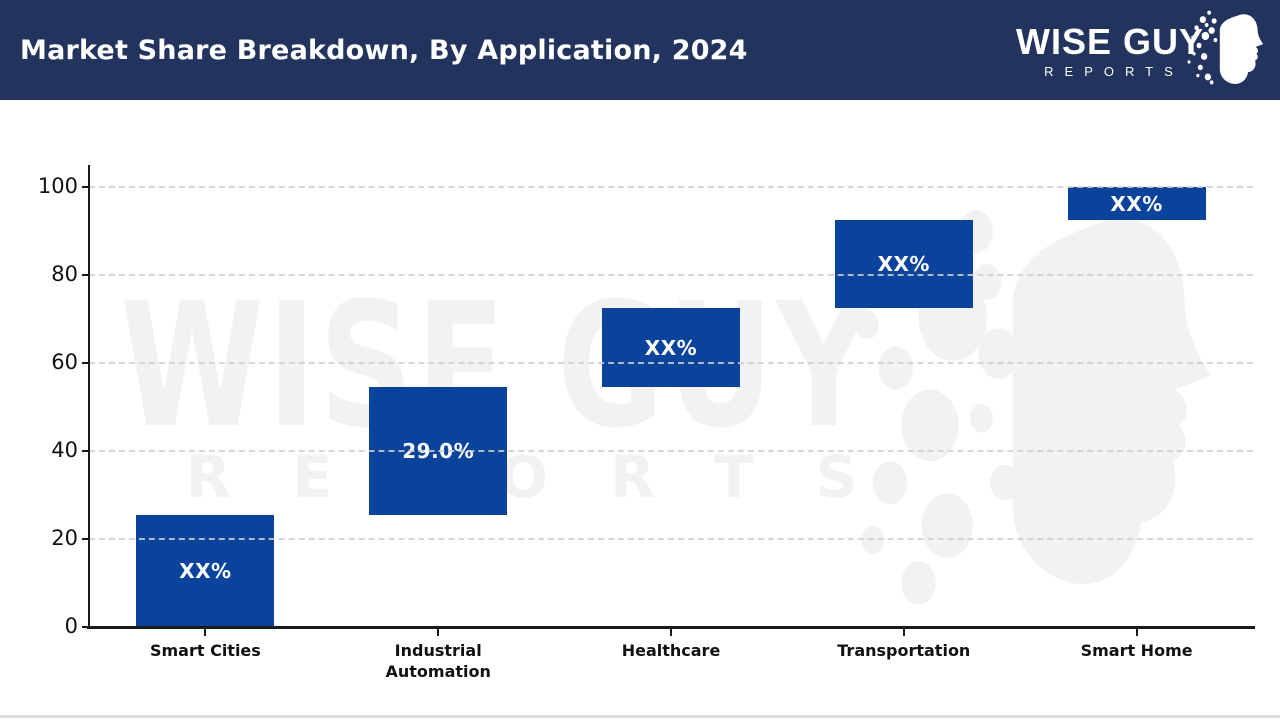 The height and width of the screenshot is (720, 1280). Describe the element at coordinates (903, 632) in the screenshot. I see `x-tick-transportation` at that location.